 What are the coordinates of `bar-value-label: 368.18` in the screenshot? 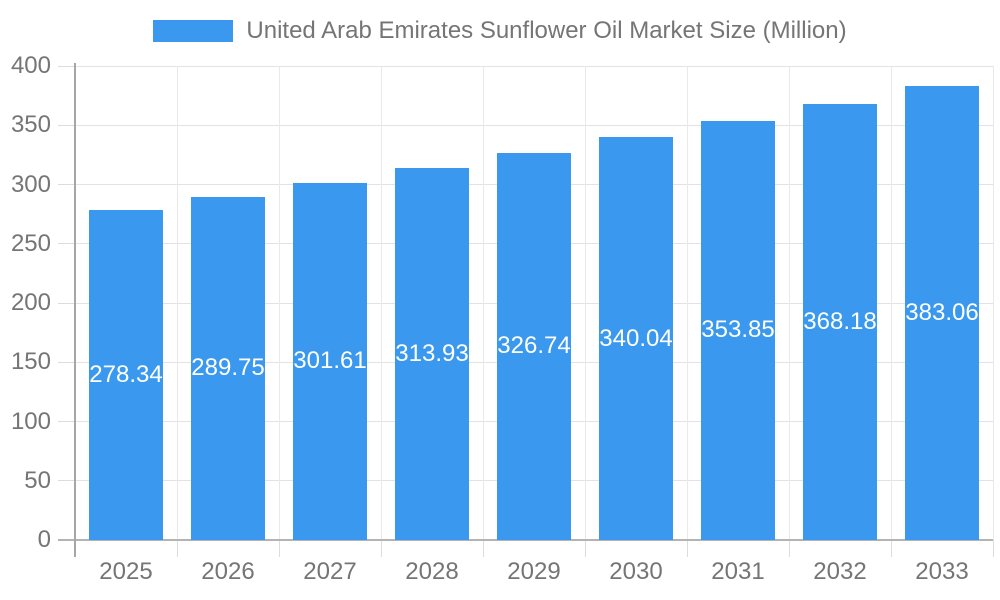 It's located at (840, 321).